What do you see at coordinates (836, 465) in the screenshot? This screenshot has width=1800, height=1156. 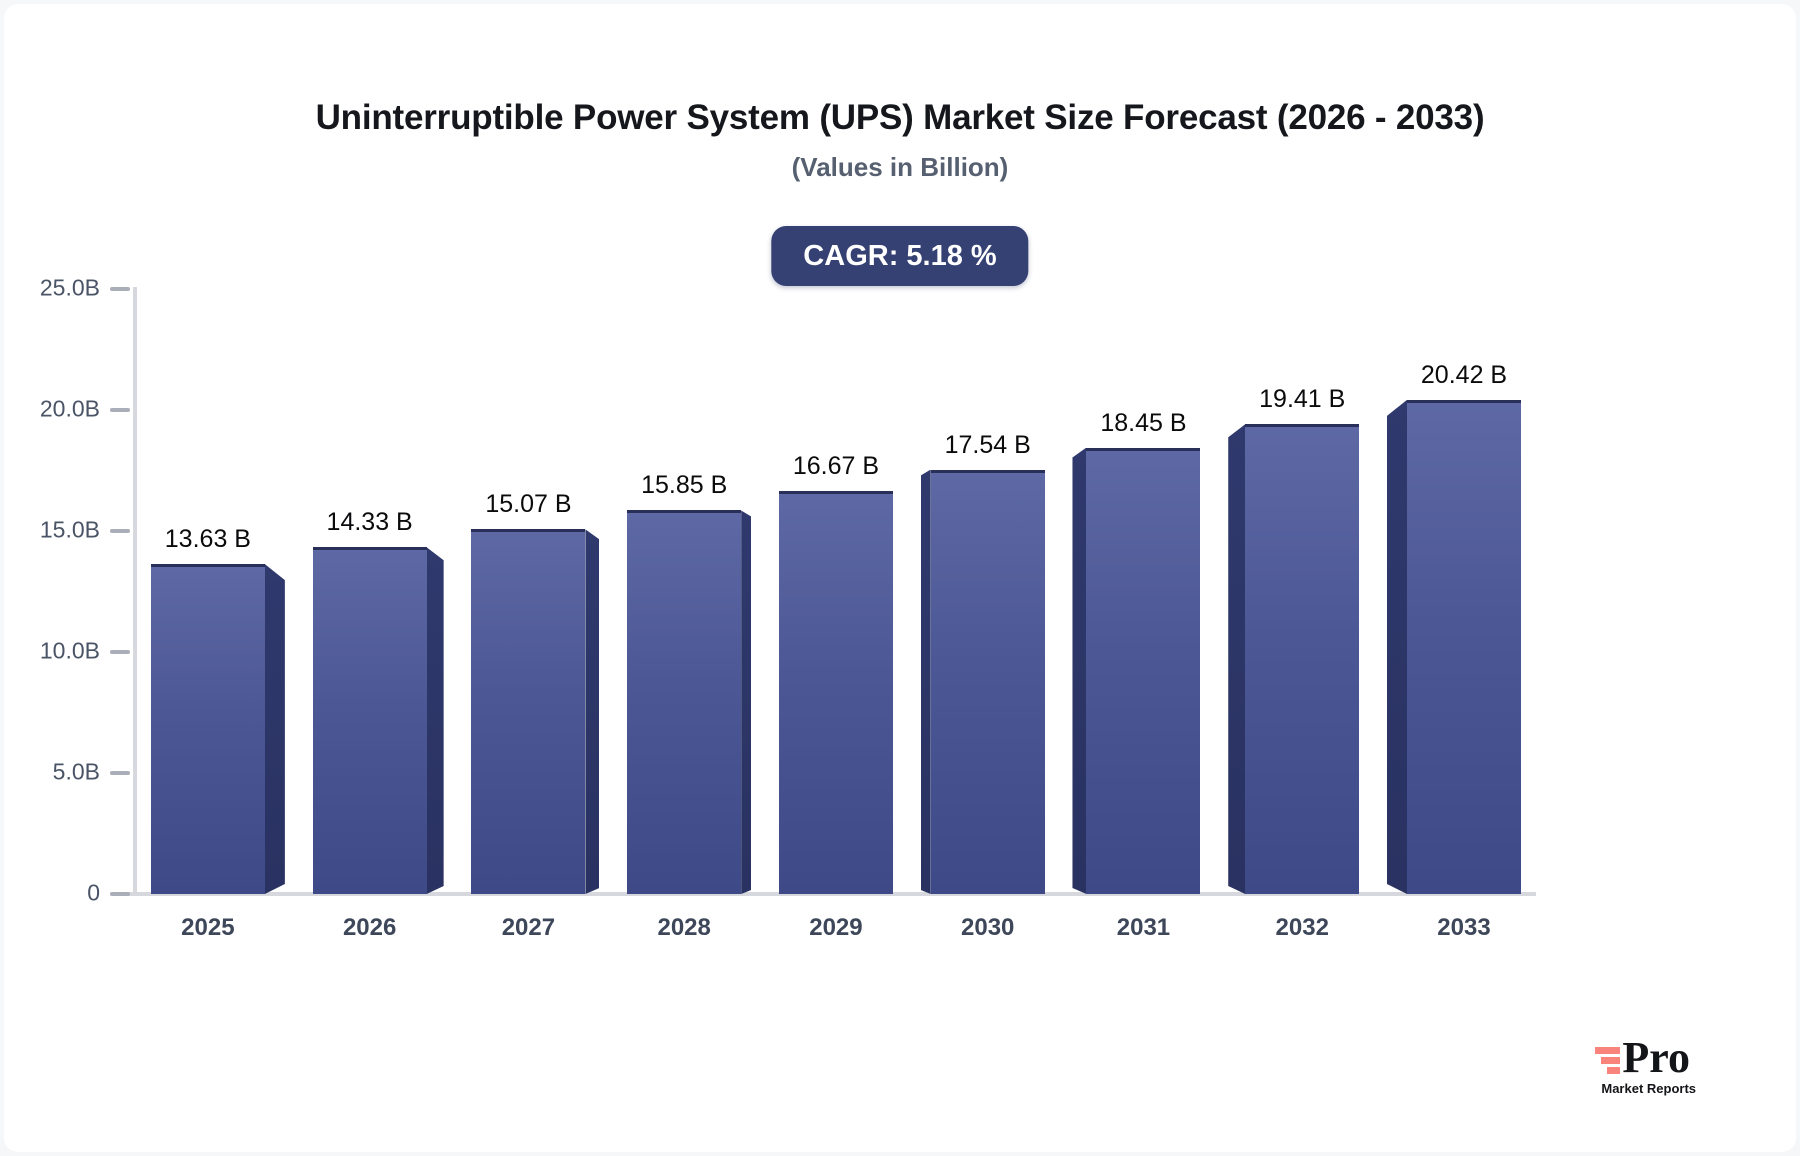 I see `bar-value-label: 16.67 B` at bounding box center [836, 465].